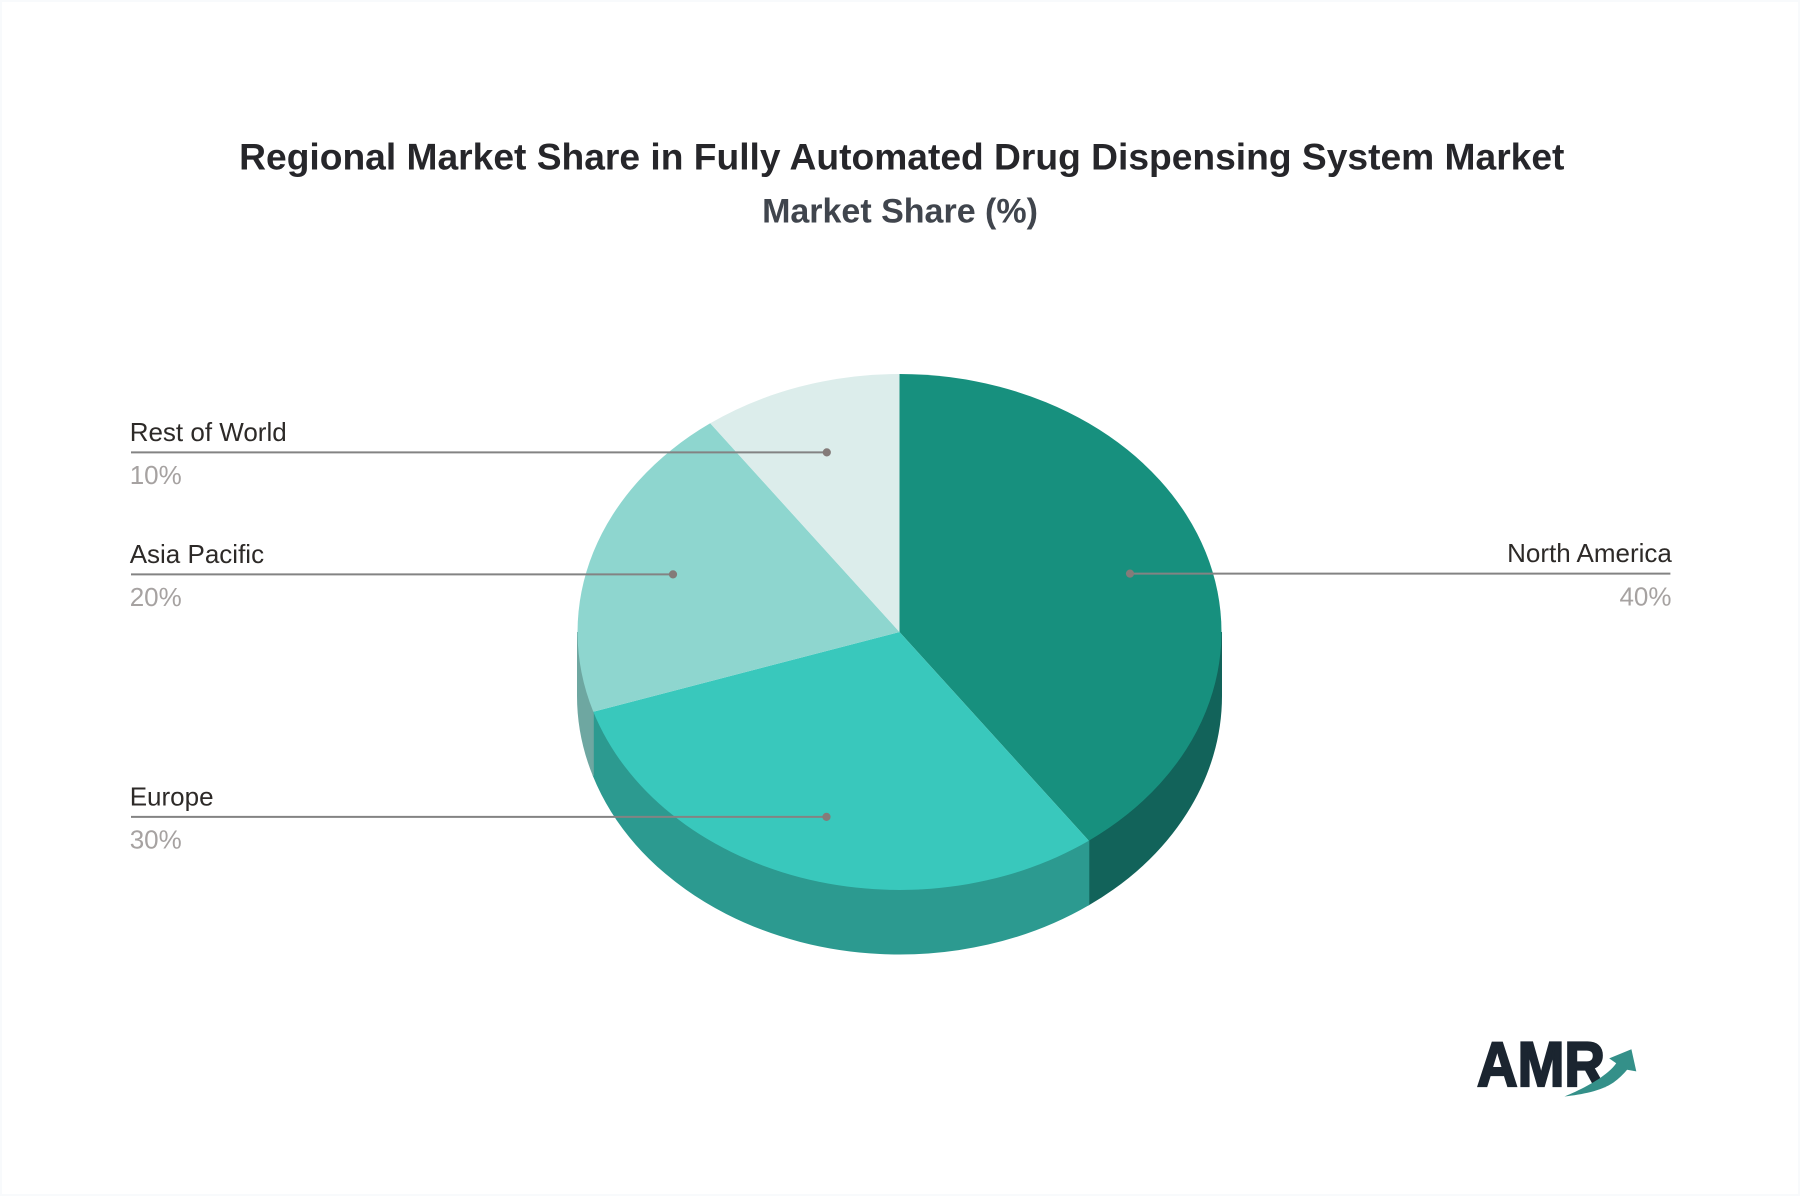  I want to click on svg-text: 10%, so click(156, 475).